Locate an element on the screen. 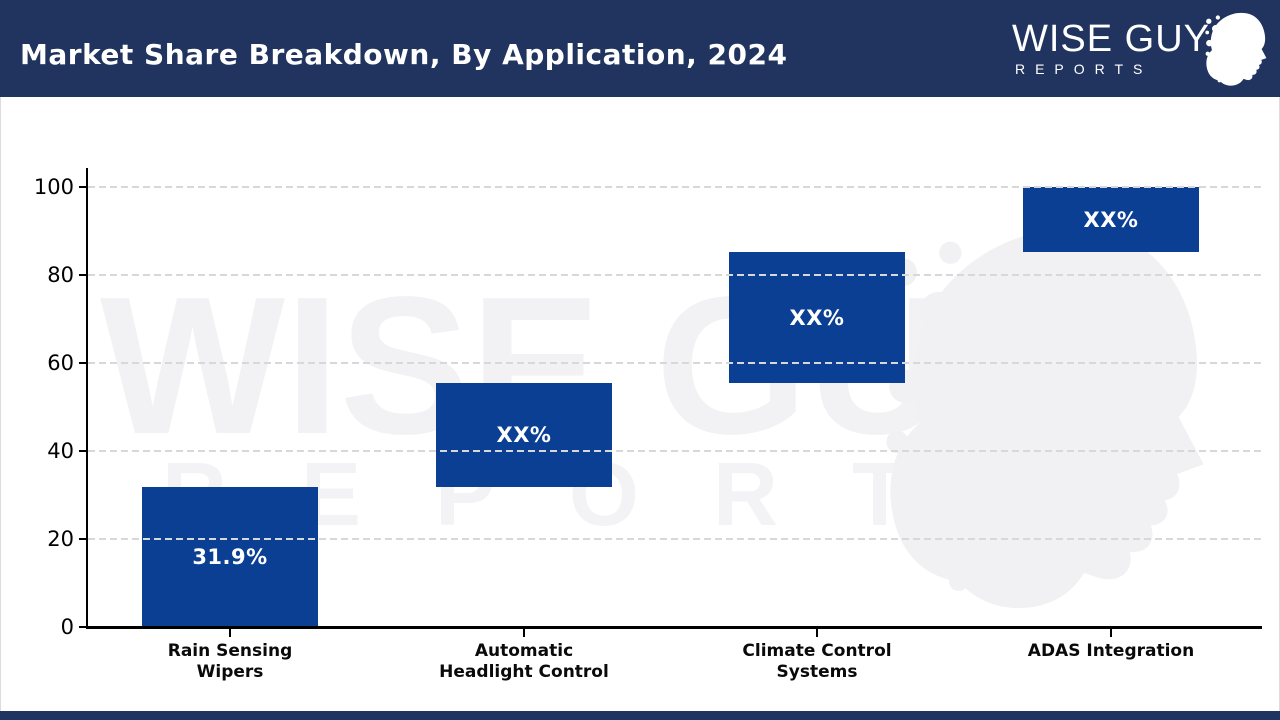 The image size is (1280, 720). x-axis-label-line: Rain Sensing is located at coordinates (230, 651).